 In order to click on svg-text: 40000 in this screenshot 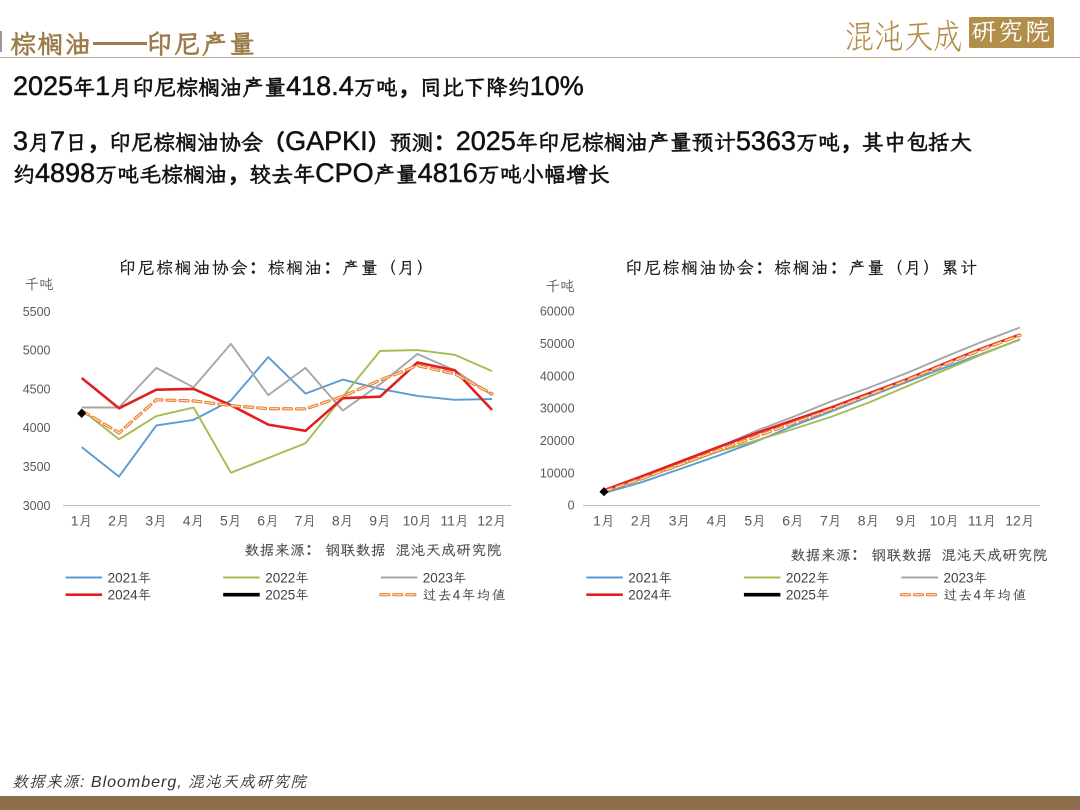, I will do `click(557, 376)`.